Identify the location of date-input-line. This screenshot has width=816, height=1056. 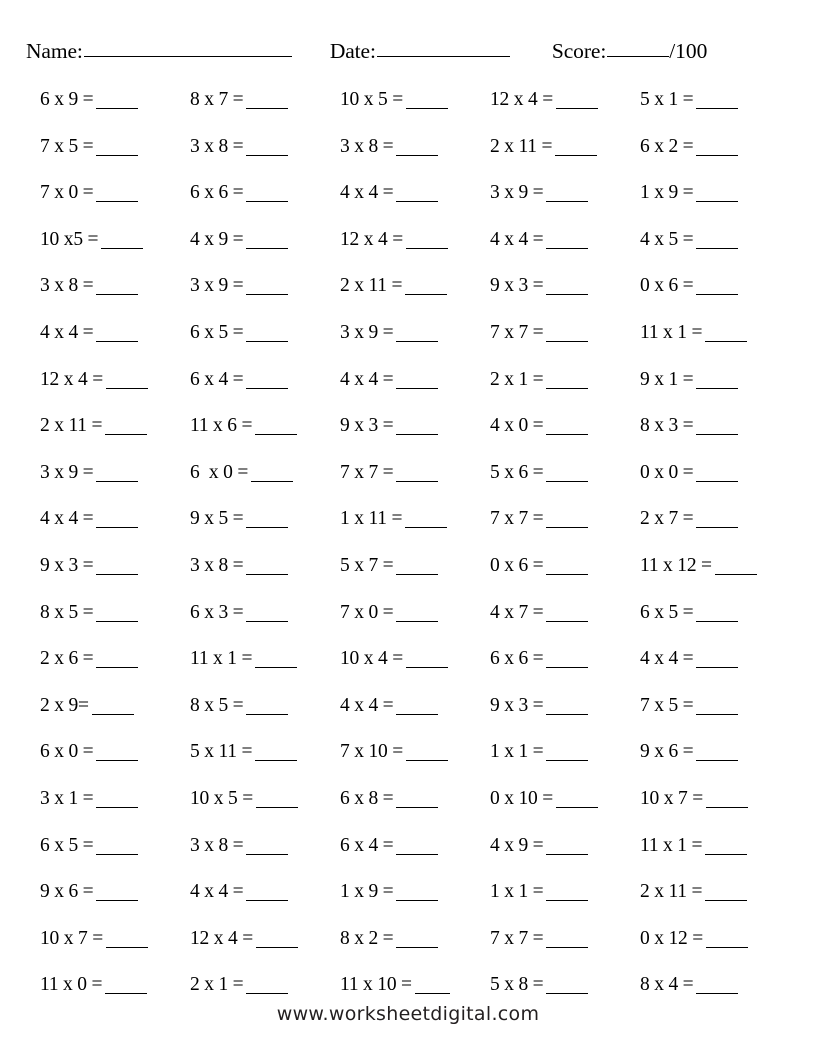
(443, 56).